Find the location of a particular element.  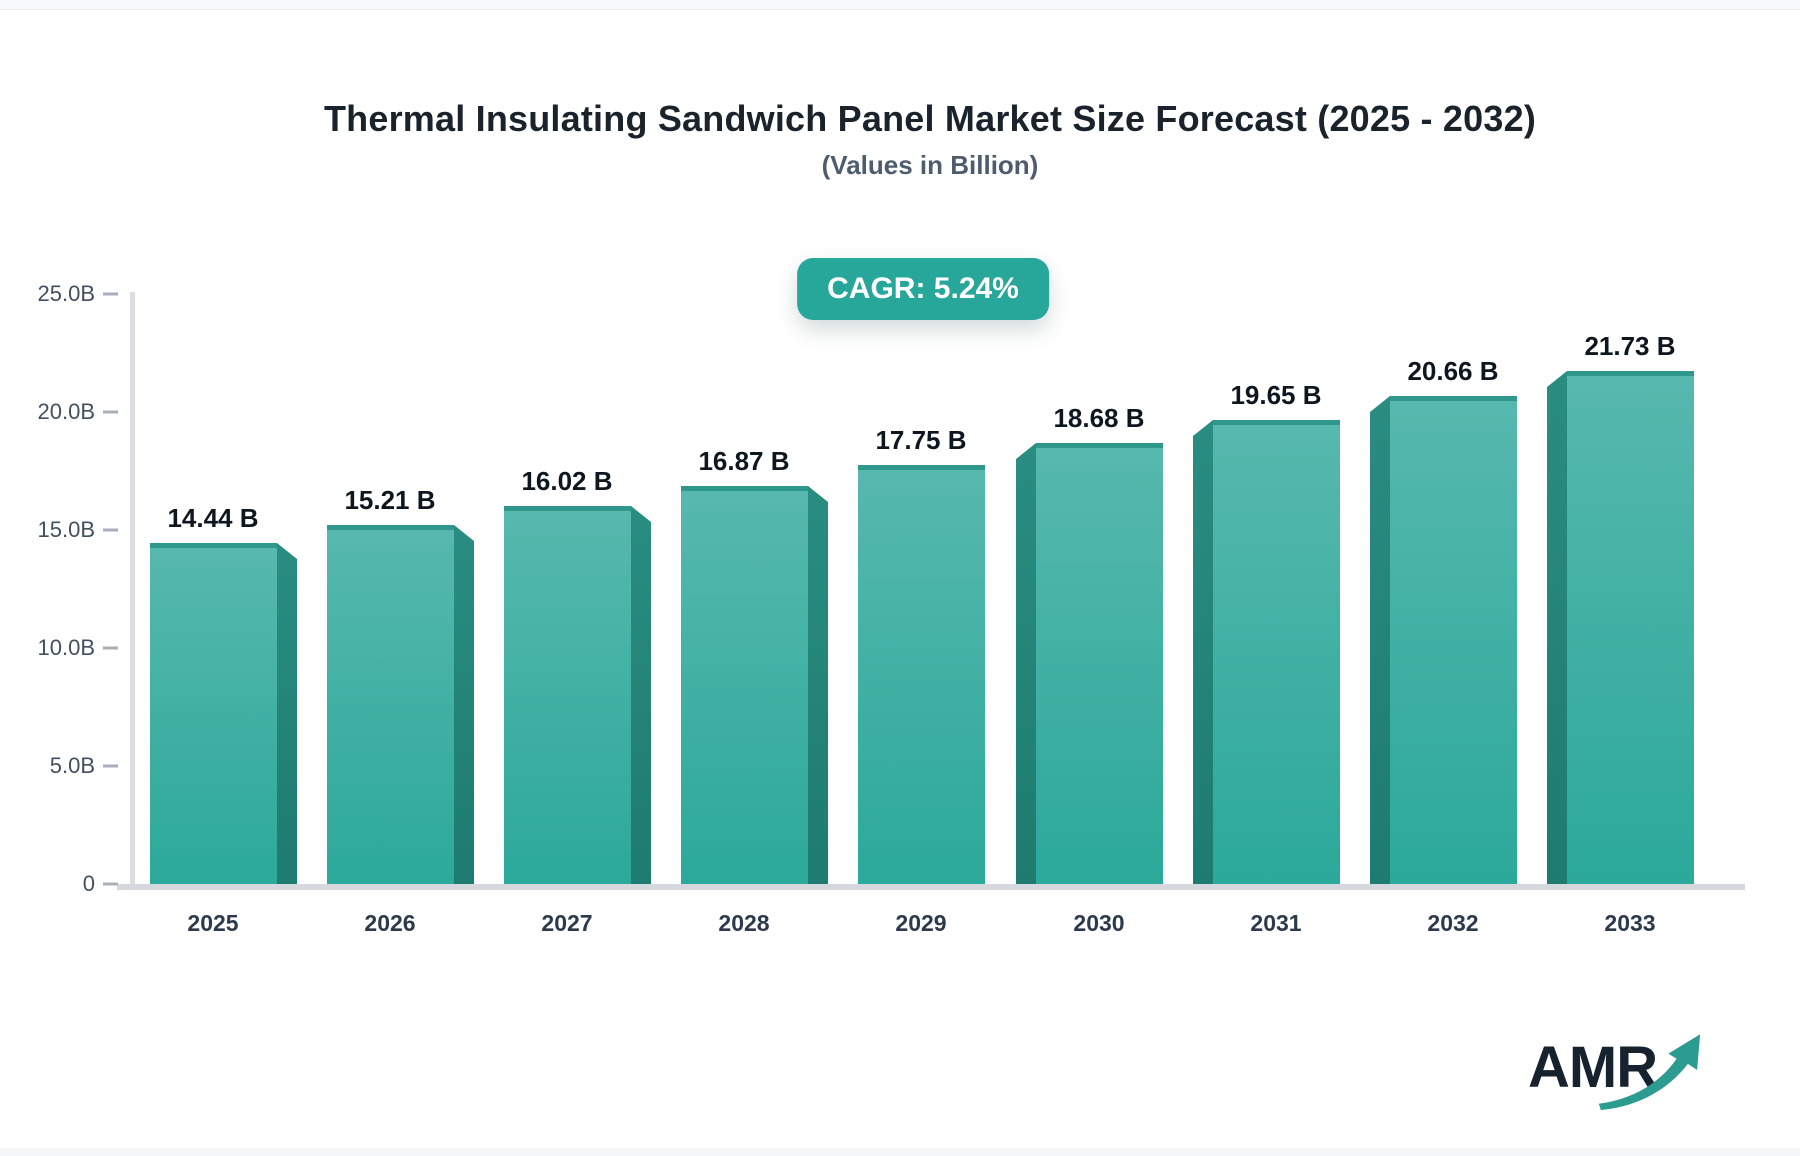

bar-value-label: 20.66 B is located at coordinates (1453, 371).